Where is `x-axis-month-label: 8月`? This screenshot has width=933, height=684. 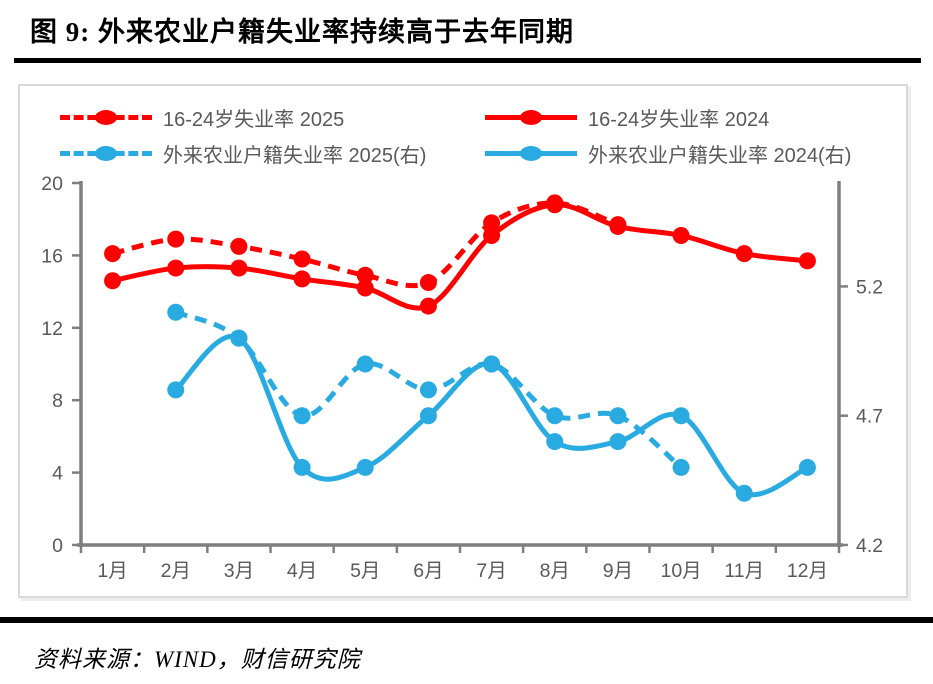 x-axis-month-label: 8月 is located at coordinates (555, 571).